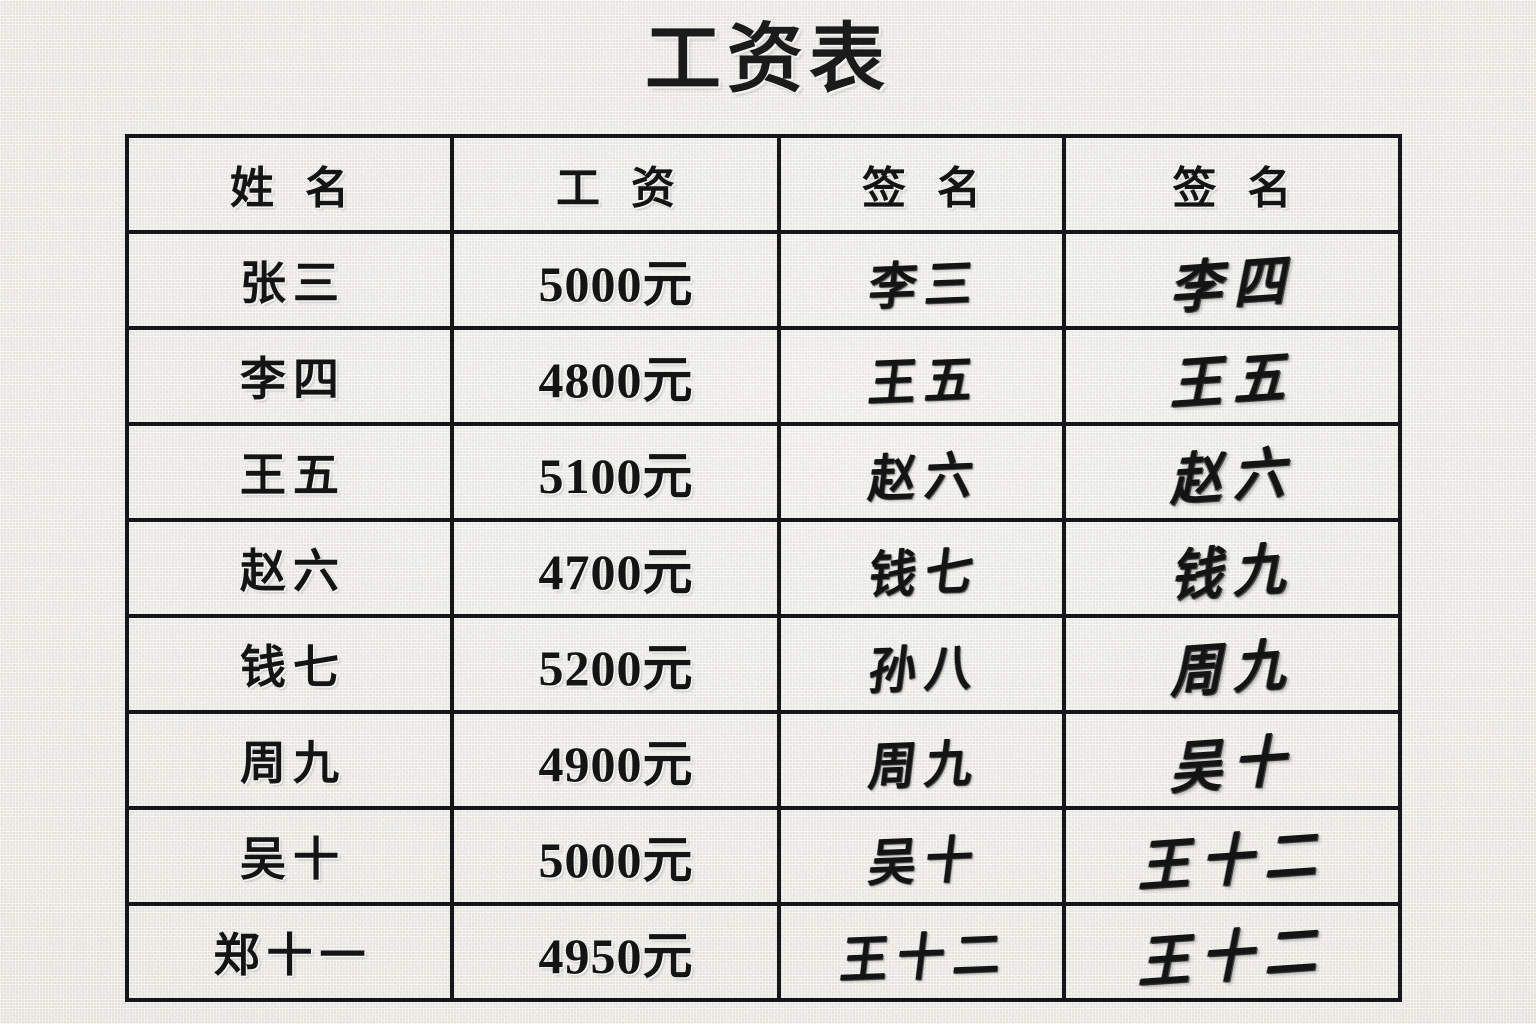  What do you see at coordinates (615, 376) in the screenshot?
I see `cell-salary: 4800元` at bounding box center [615, 376].